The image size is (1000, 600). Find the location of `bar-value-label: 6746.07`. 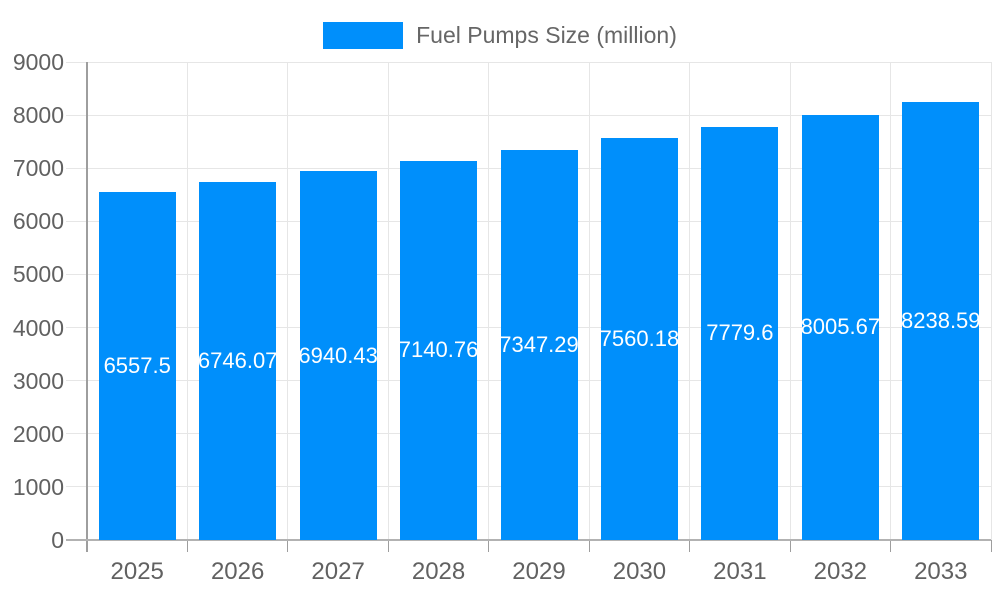

bar-value-label: 6746.07 is located at coordinates (238, 360).